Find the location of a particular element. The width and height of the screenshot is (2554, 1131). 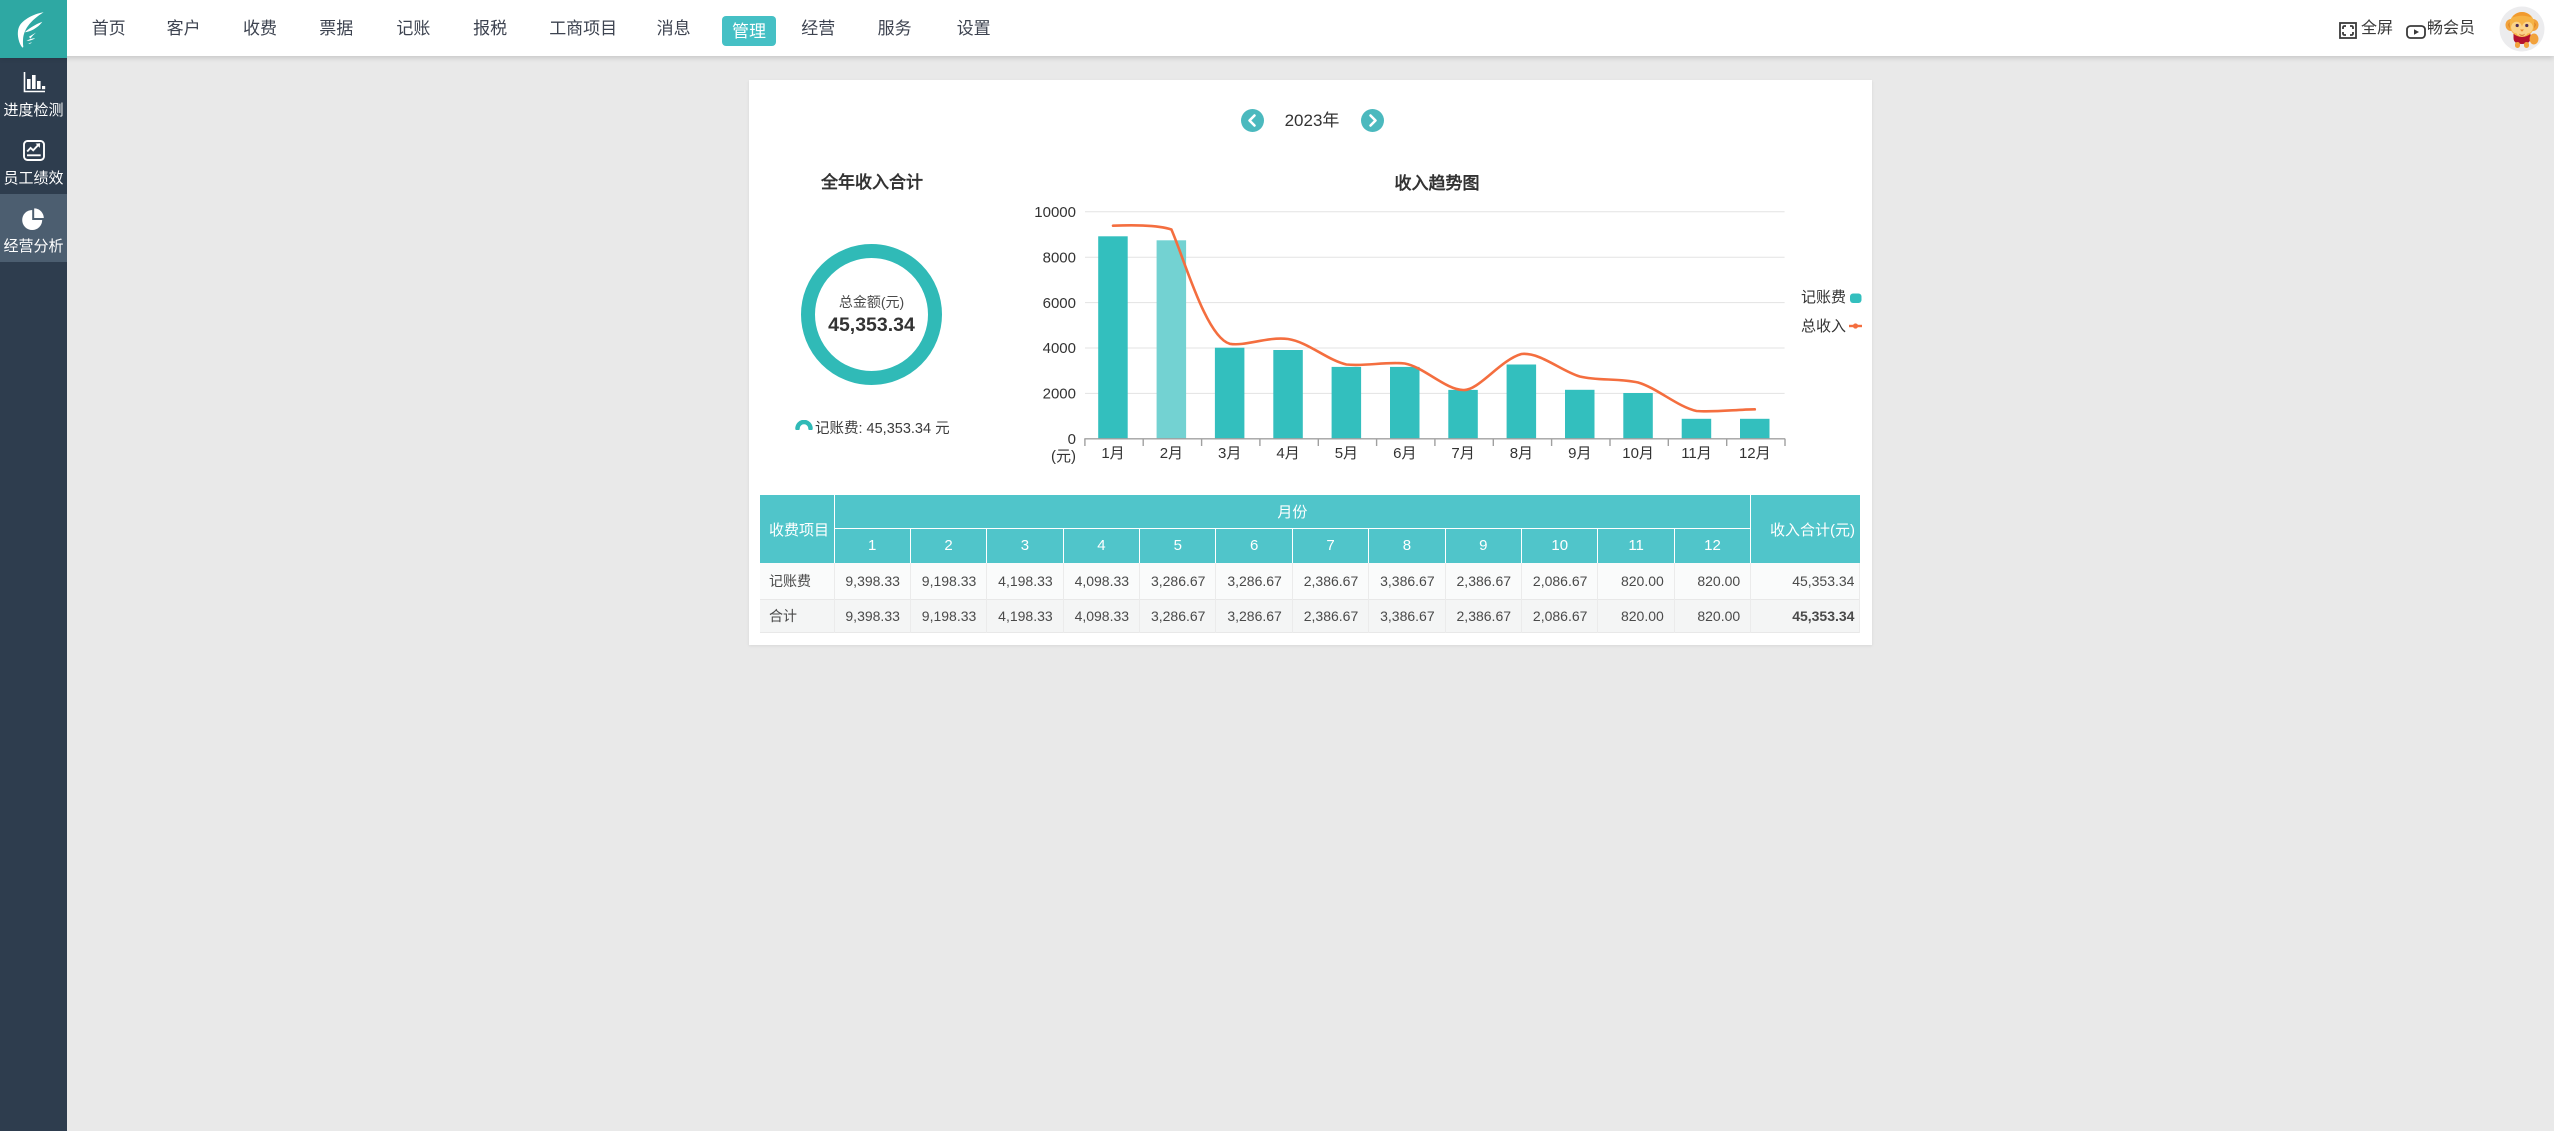

svg-text: 11月 is located at coordinates (1696, 453).